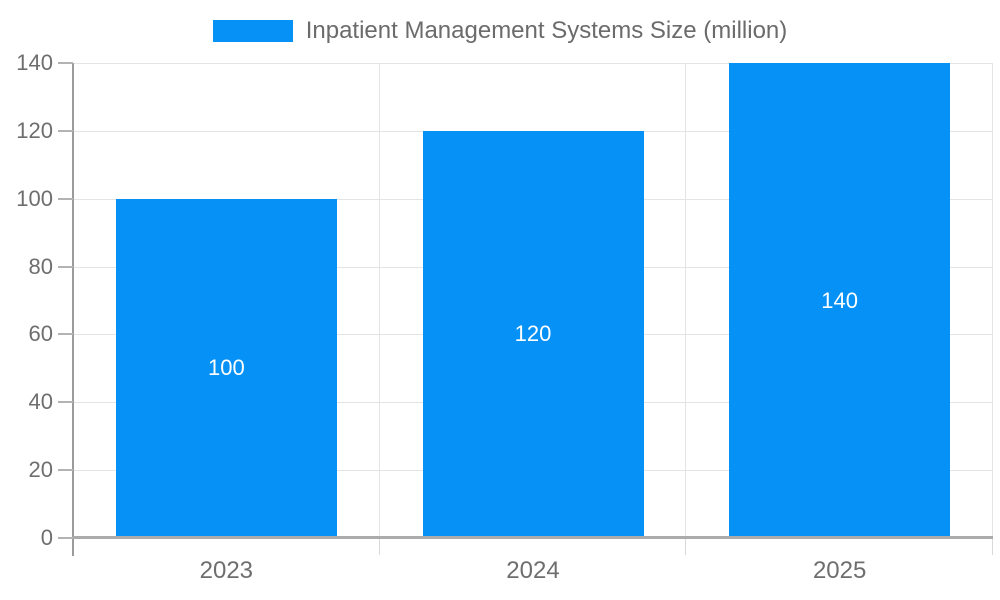 Image resolution: width=1000 pixels, height=600 pixels. I want to click on legend-swatch, so click(252, 31).